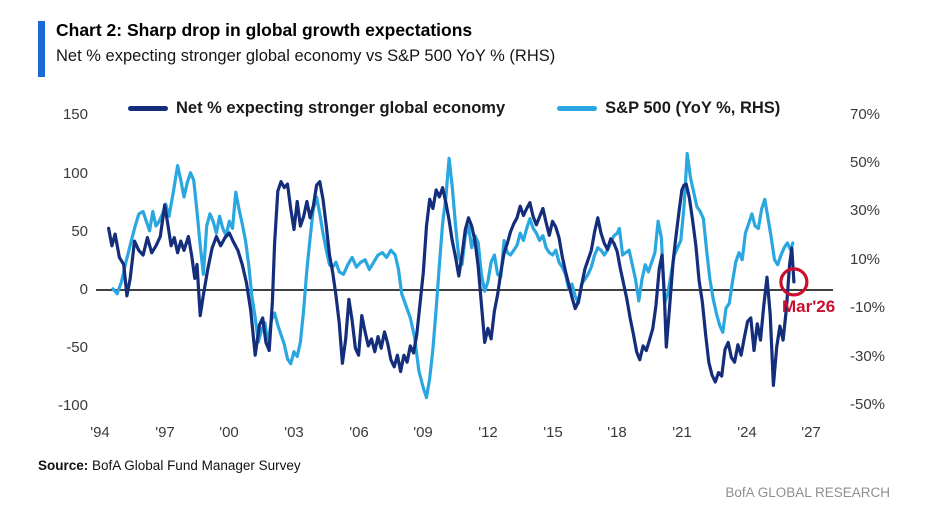 The image size is (928, 522). Describe the element at coordinates (682, 432) in the screenshot. I see `x-axis-tick: '21` at that location.